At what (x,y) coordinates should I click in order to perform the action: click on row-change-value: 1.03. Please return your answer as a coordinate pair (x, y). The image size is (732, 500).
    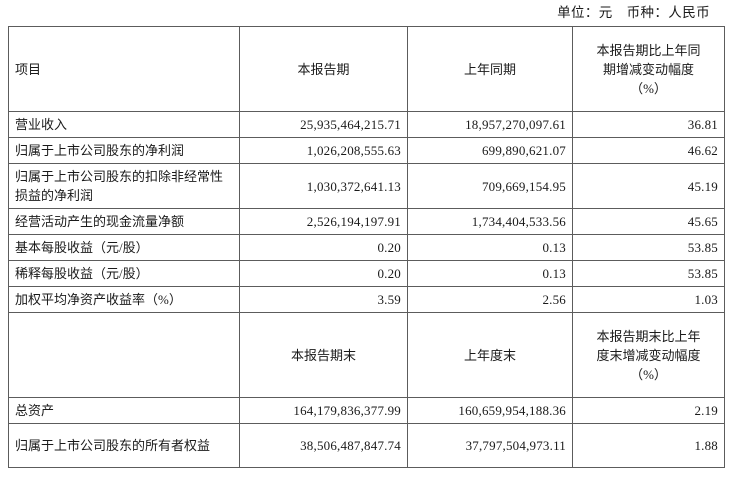
    Looking at the image, I should click on (648, 299).